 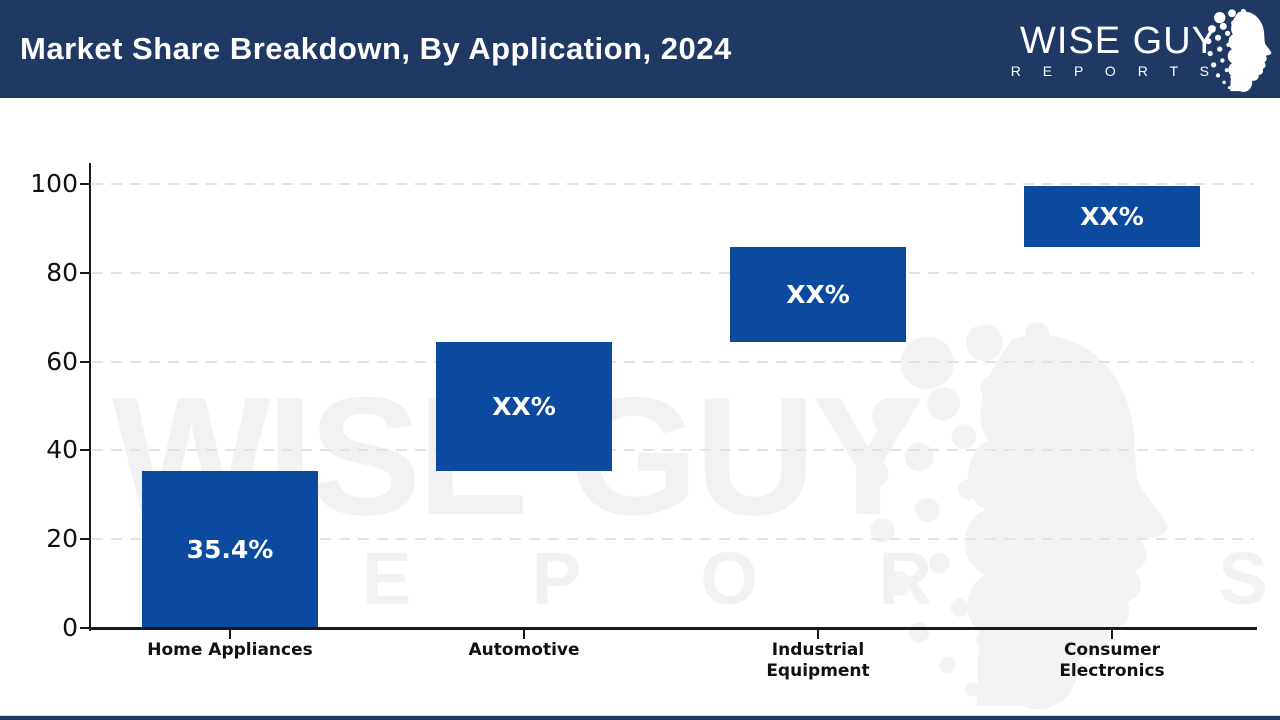 I want to click on bar-value-label: 35.4%, so click(x=230, y=549).